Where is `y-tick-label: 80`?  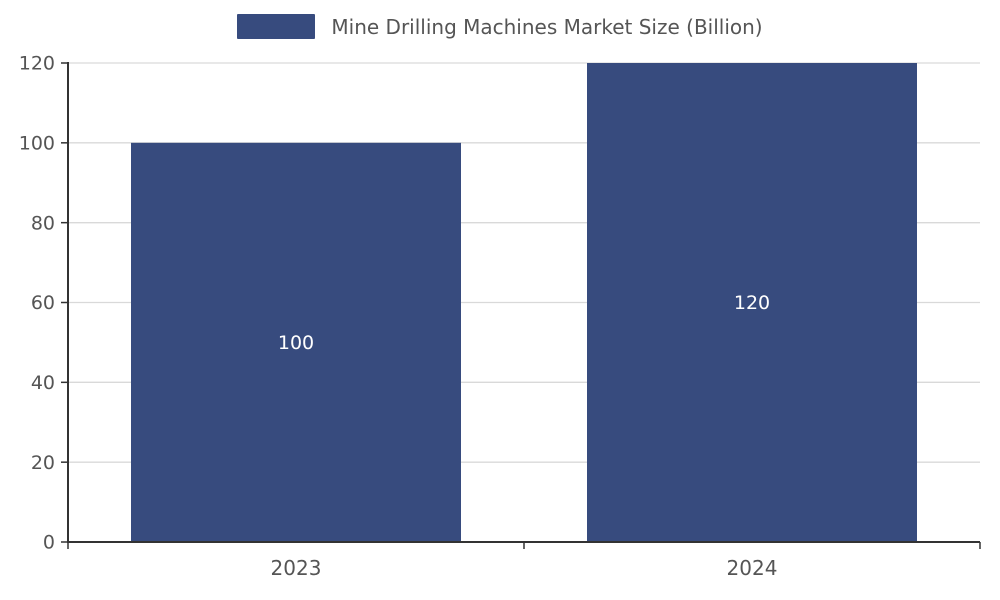 y-tick-label: 80 is located at coordinates (43, 223).